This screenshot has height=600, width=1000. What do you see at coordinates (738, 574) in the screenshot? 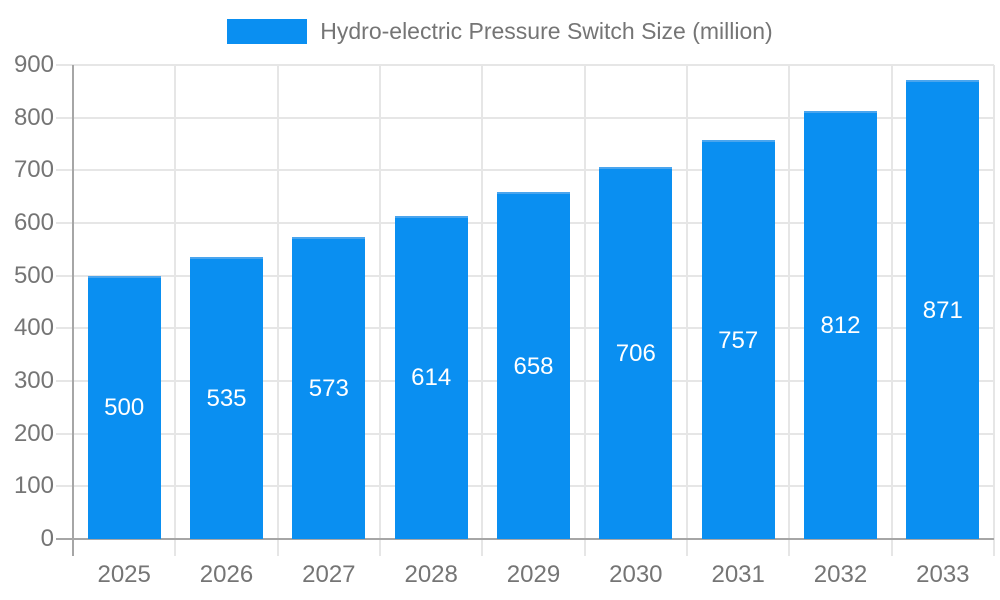
I see `x-tick-label: 2031` at bounding box center [738, 574].